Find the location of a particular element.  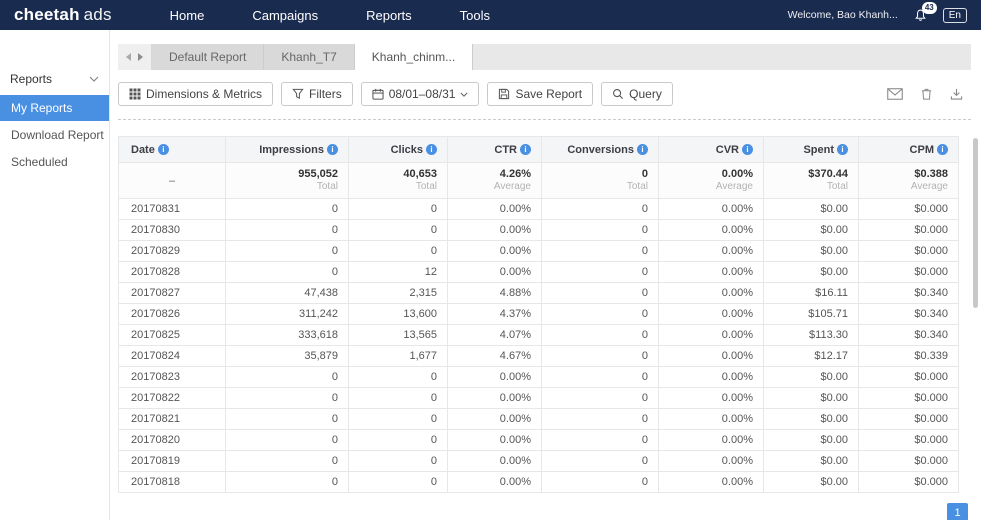

column-header-conversions: Conversions i is located at coordinates (600, 149).